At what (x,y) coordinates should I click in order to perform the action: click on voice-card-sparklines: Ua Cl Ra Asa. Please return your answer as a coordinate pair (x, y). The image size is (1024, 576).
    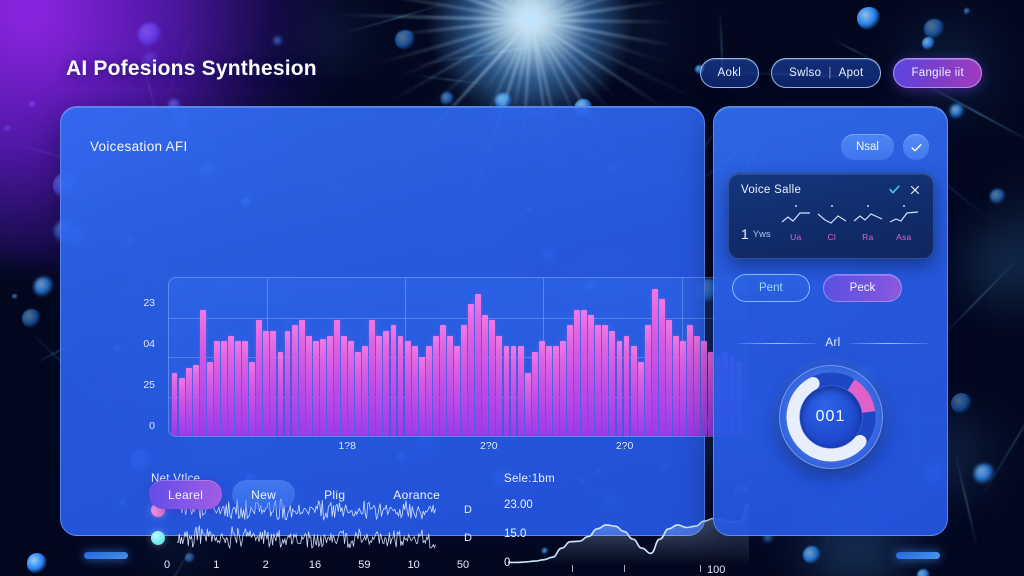
    Looking at the image, I should click on (850, 223).